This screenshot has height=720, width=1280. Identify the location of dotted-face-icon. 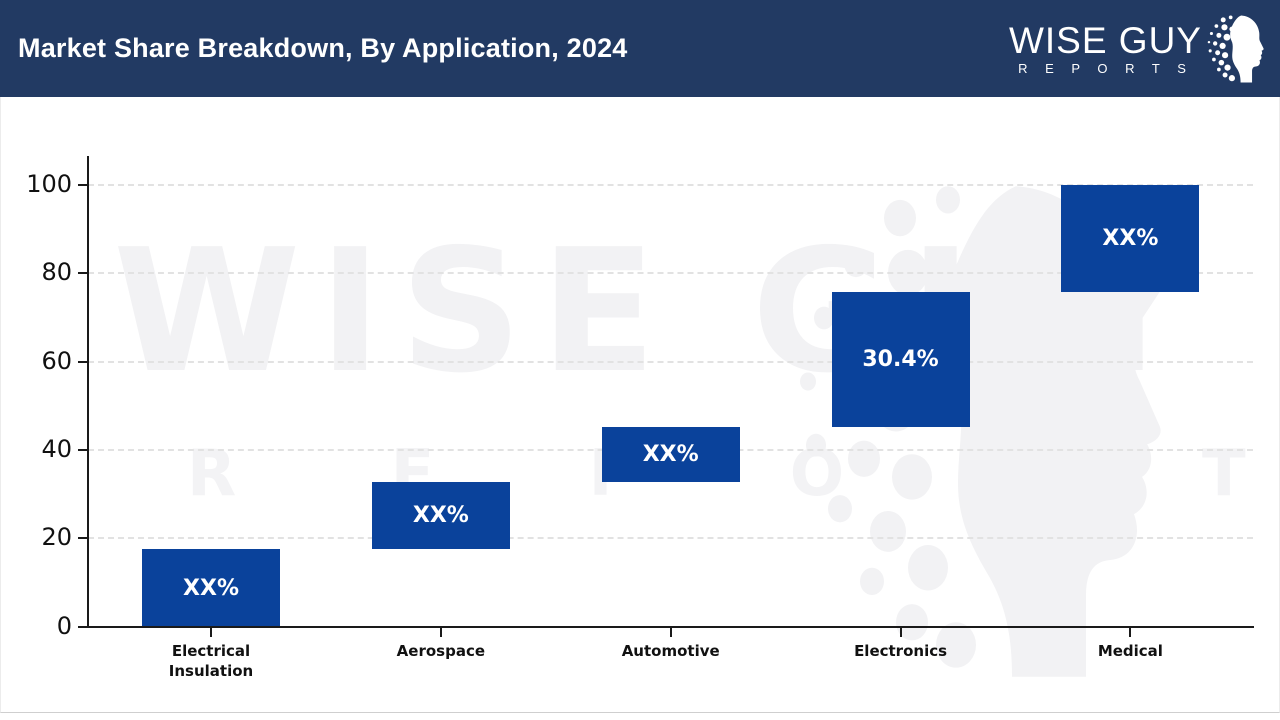
(1235, 49).